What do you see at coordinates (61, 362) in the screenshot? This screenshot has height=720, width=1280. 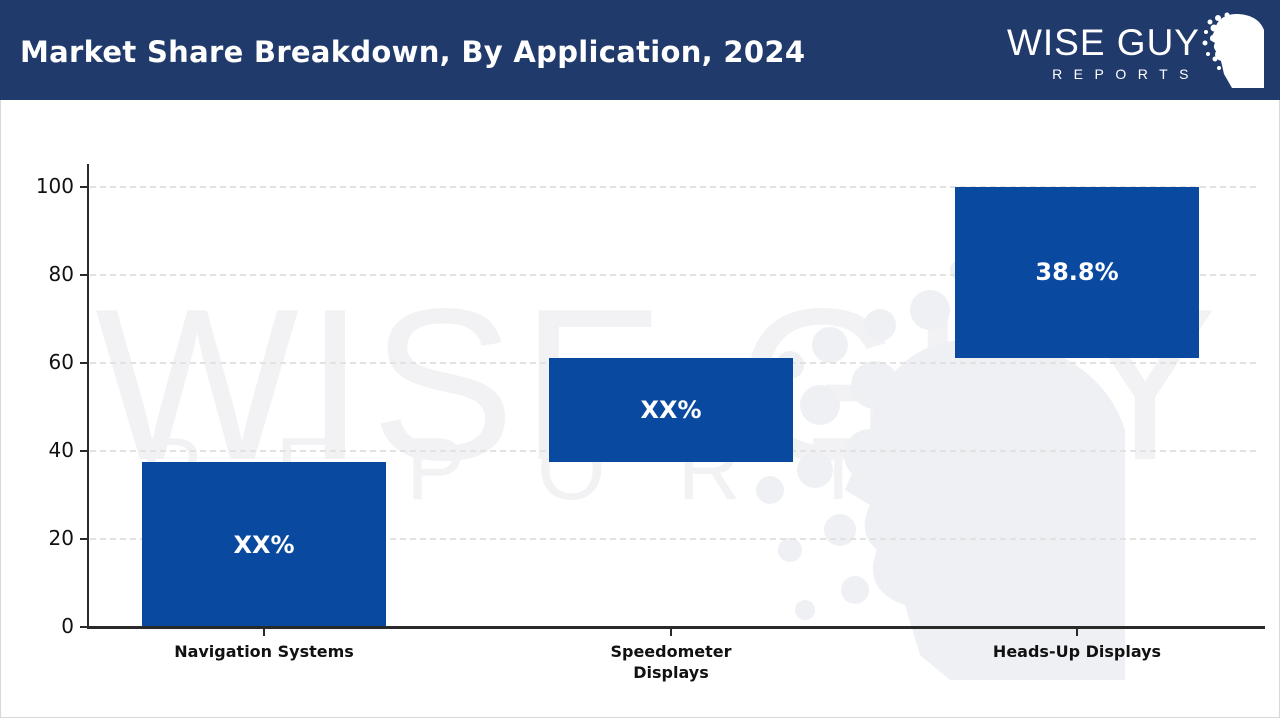 I see `y-tick-label: 60` at bounding box center [61, 362].